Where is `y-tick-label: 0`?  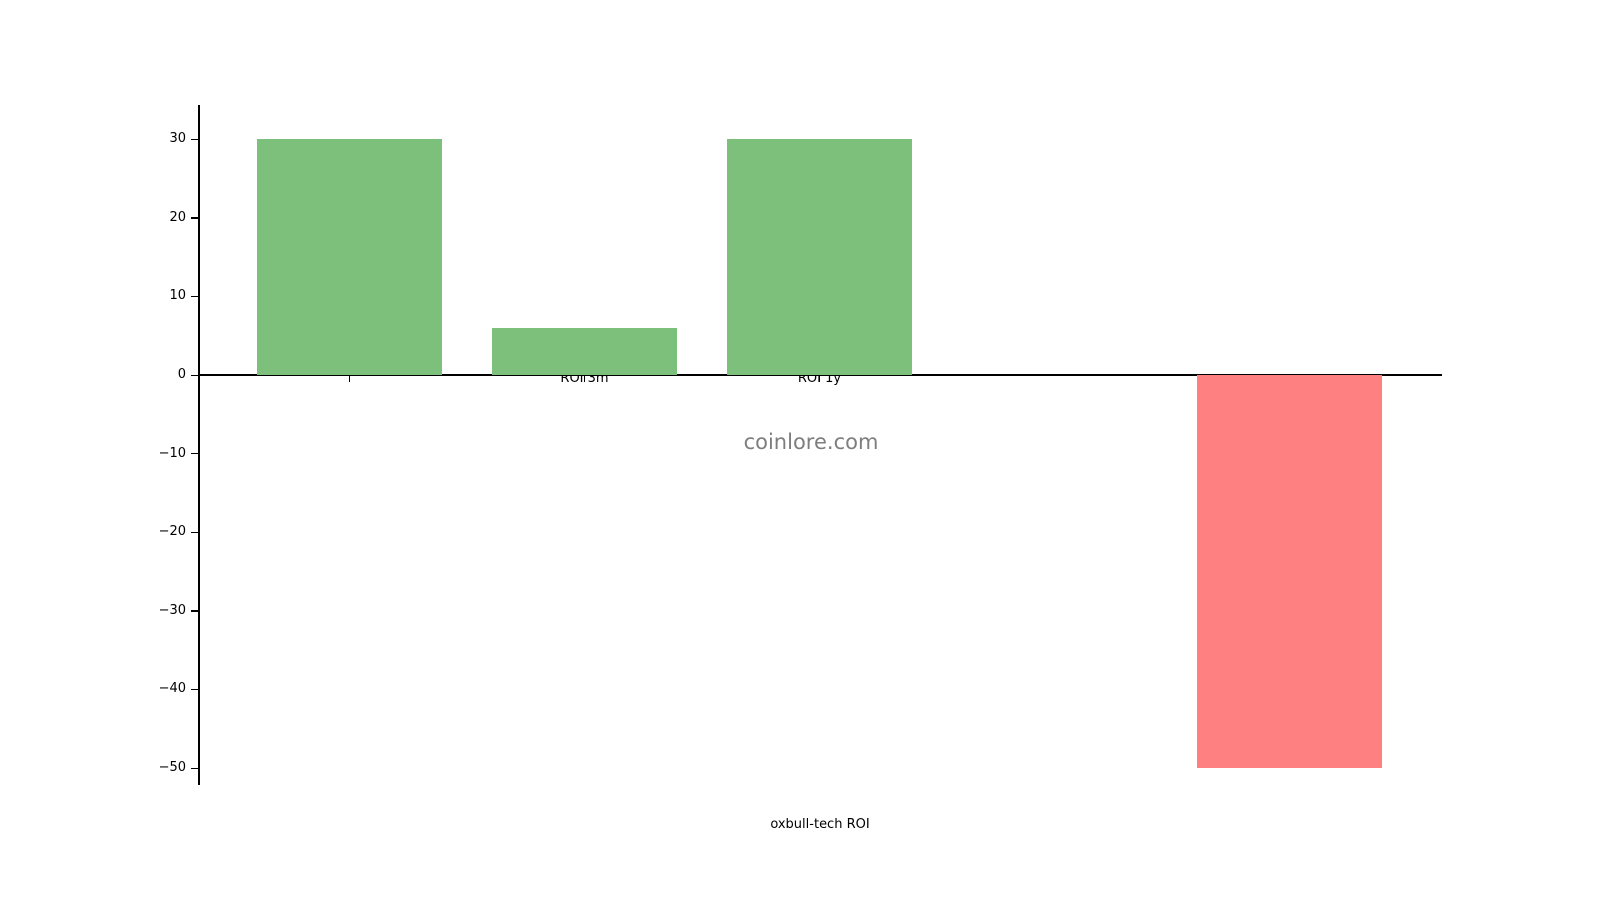 y-tick-label: 0 is located at coordinates (181, 374).